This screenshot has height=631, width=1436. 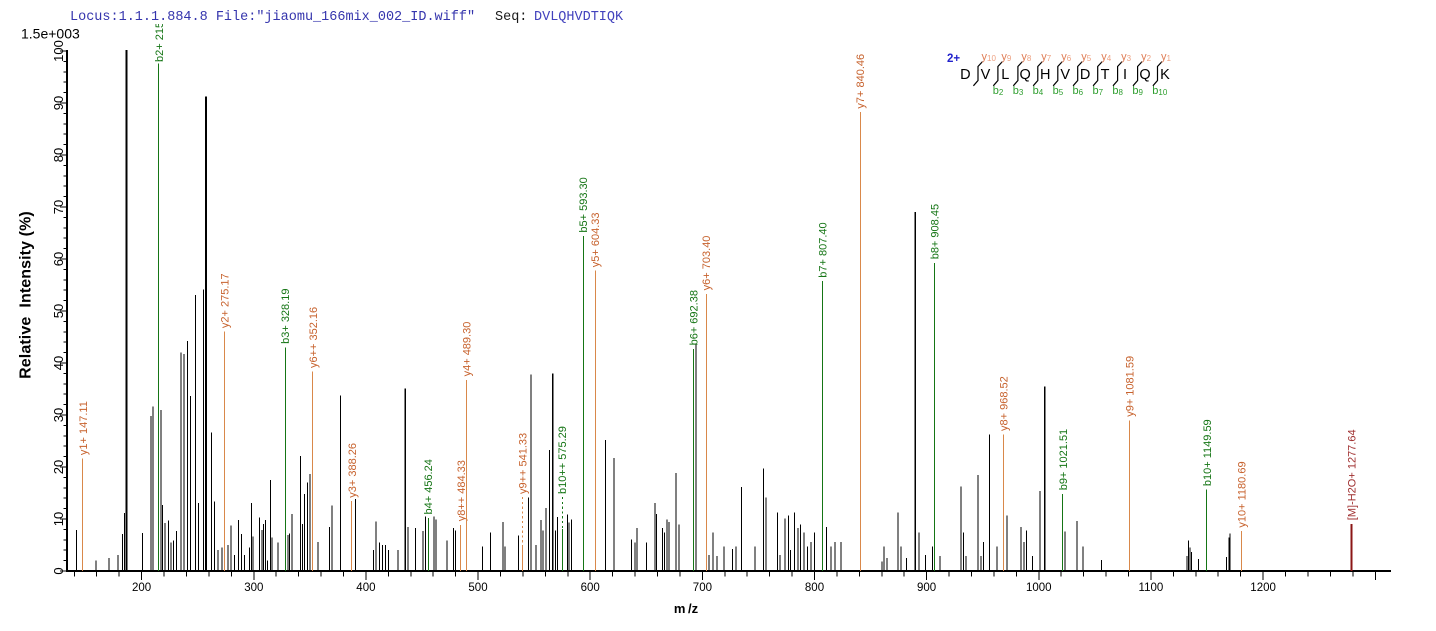 I want to click on svg-text: 300, so click(x=253, y=588).